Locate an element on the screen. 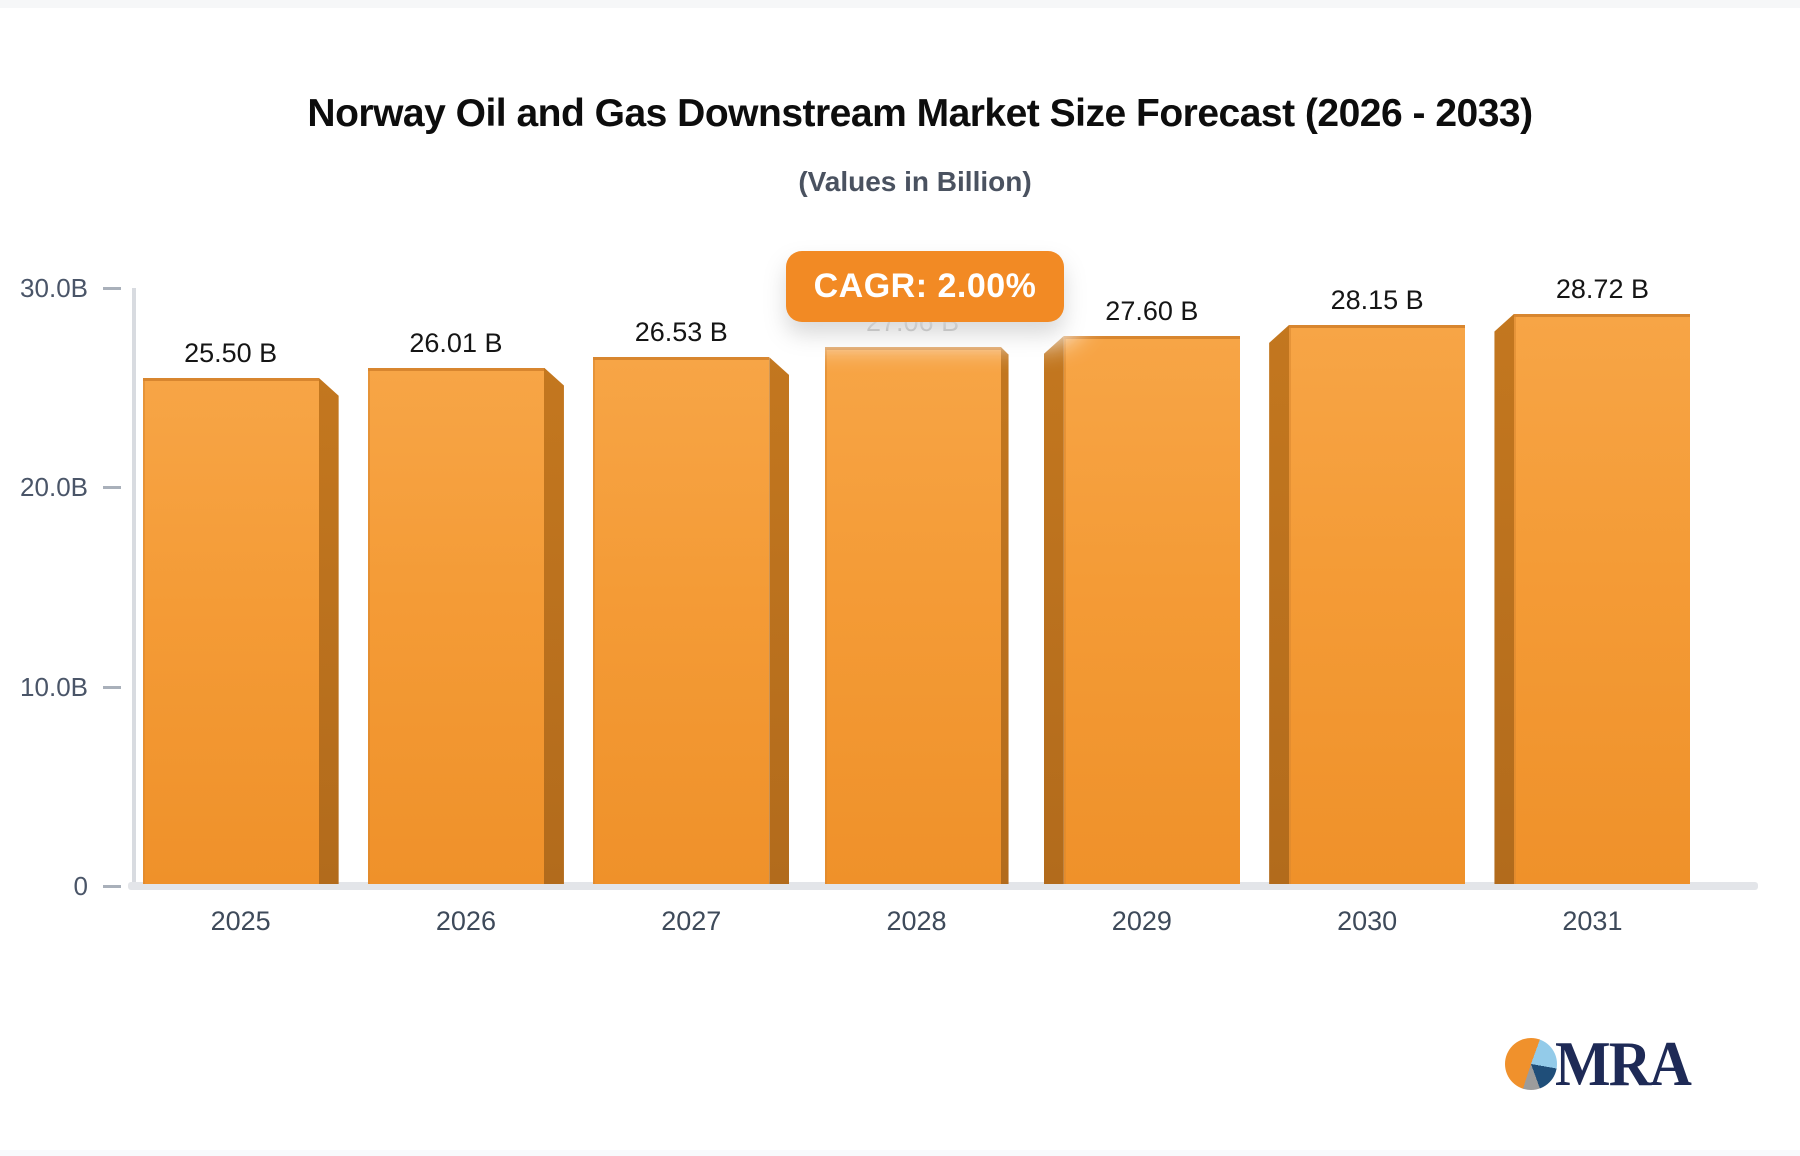 The width and height of the screenshot is (1800, 1156). y-axis-tick: 30.0B is located at coordinates (65, 288).